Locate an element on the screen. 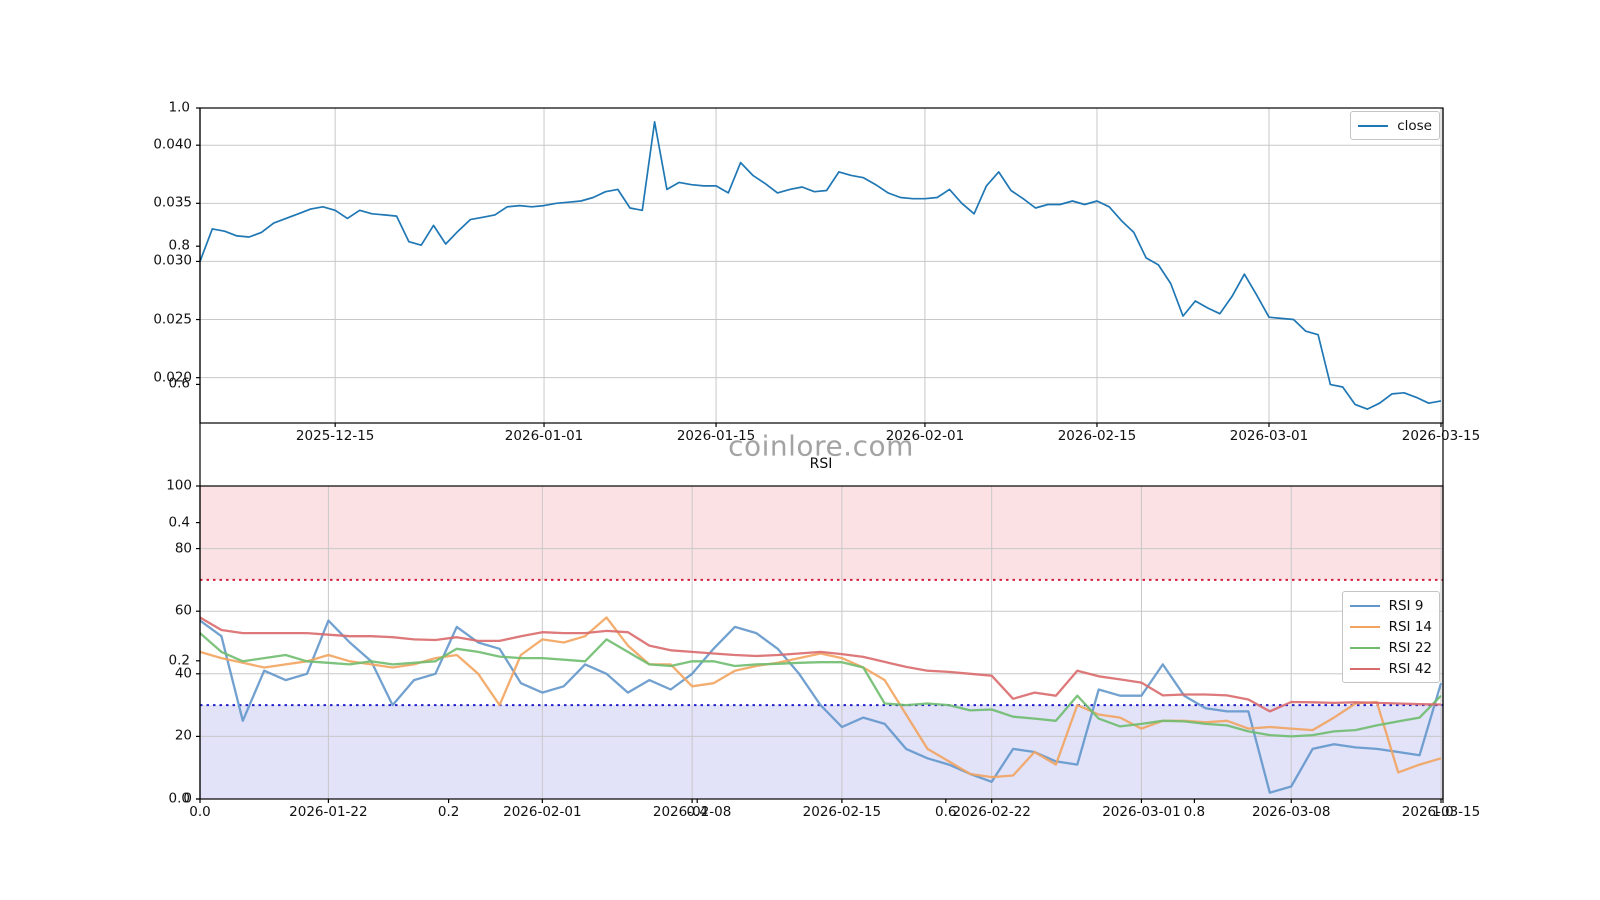 This screenshot has height=900, width=1600. rsi-x-tick-label: 2026-03-08 is located at coordinates (1291, 812).